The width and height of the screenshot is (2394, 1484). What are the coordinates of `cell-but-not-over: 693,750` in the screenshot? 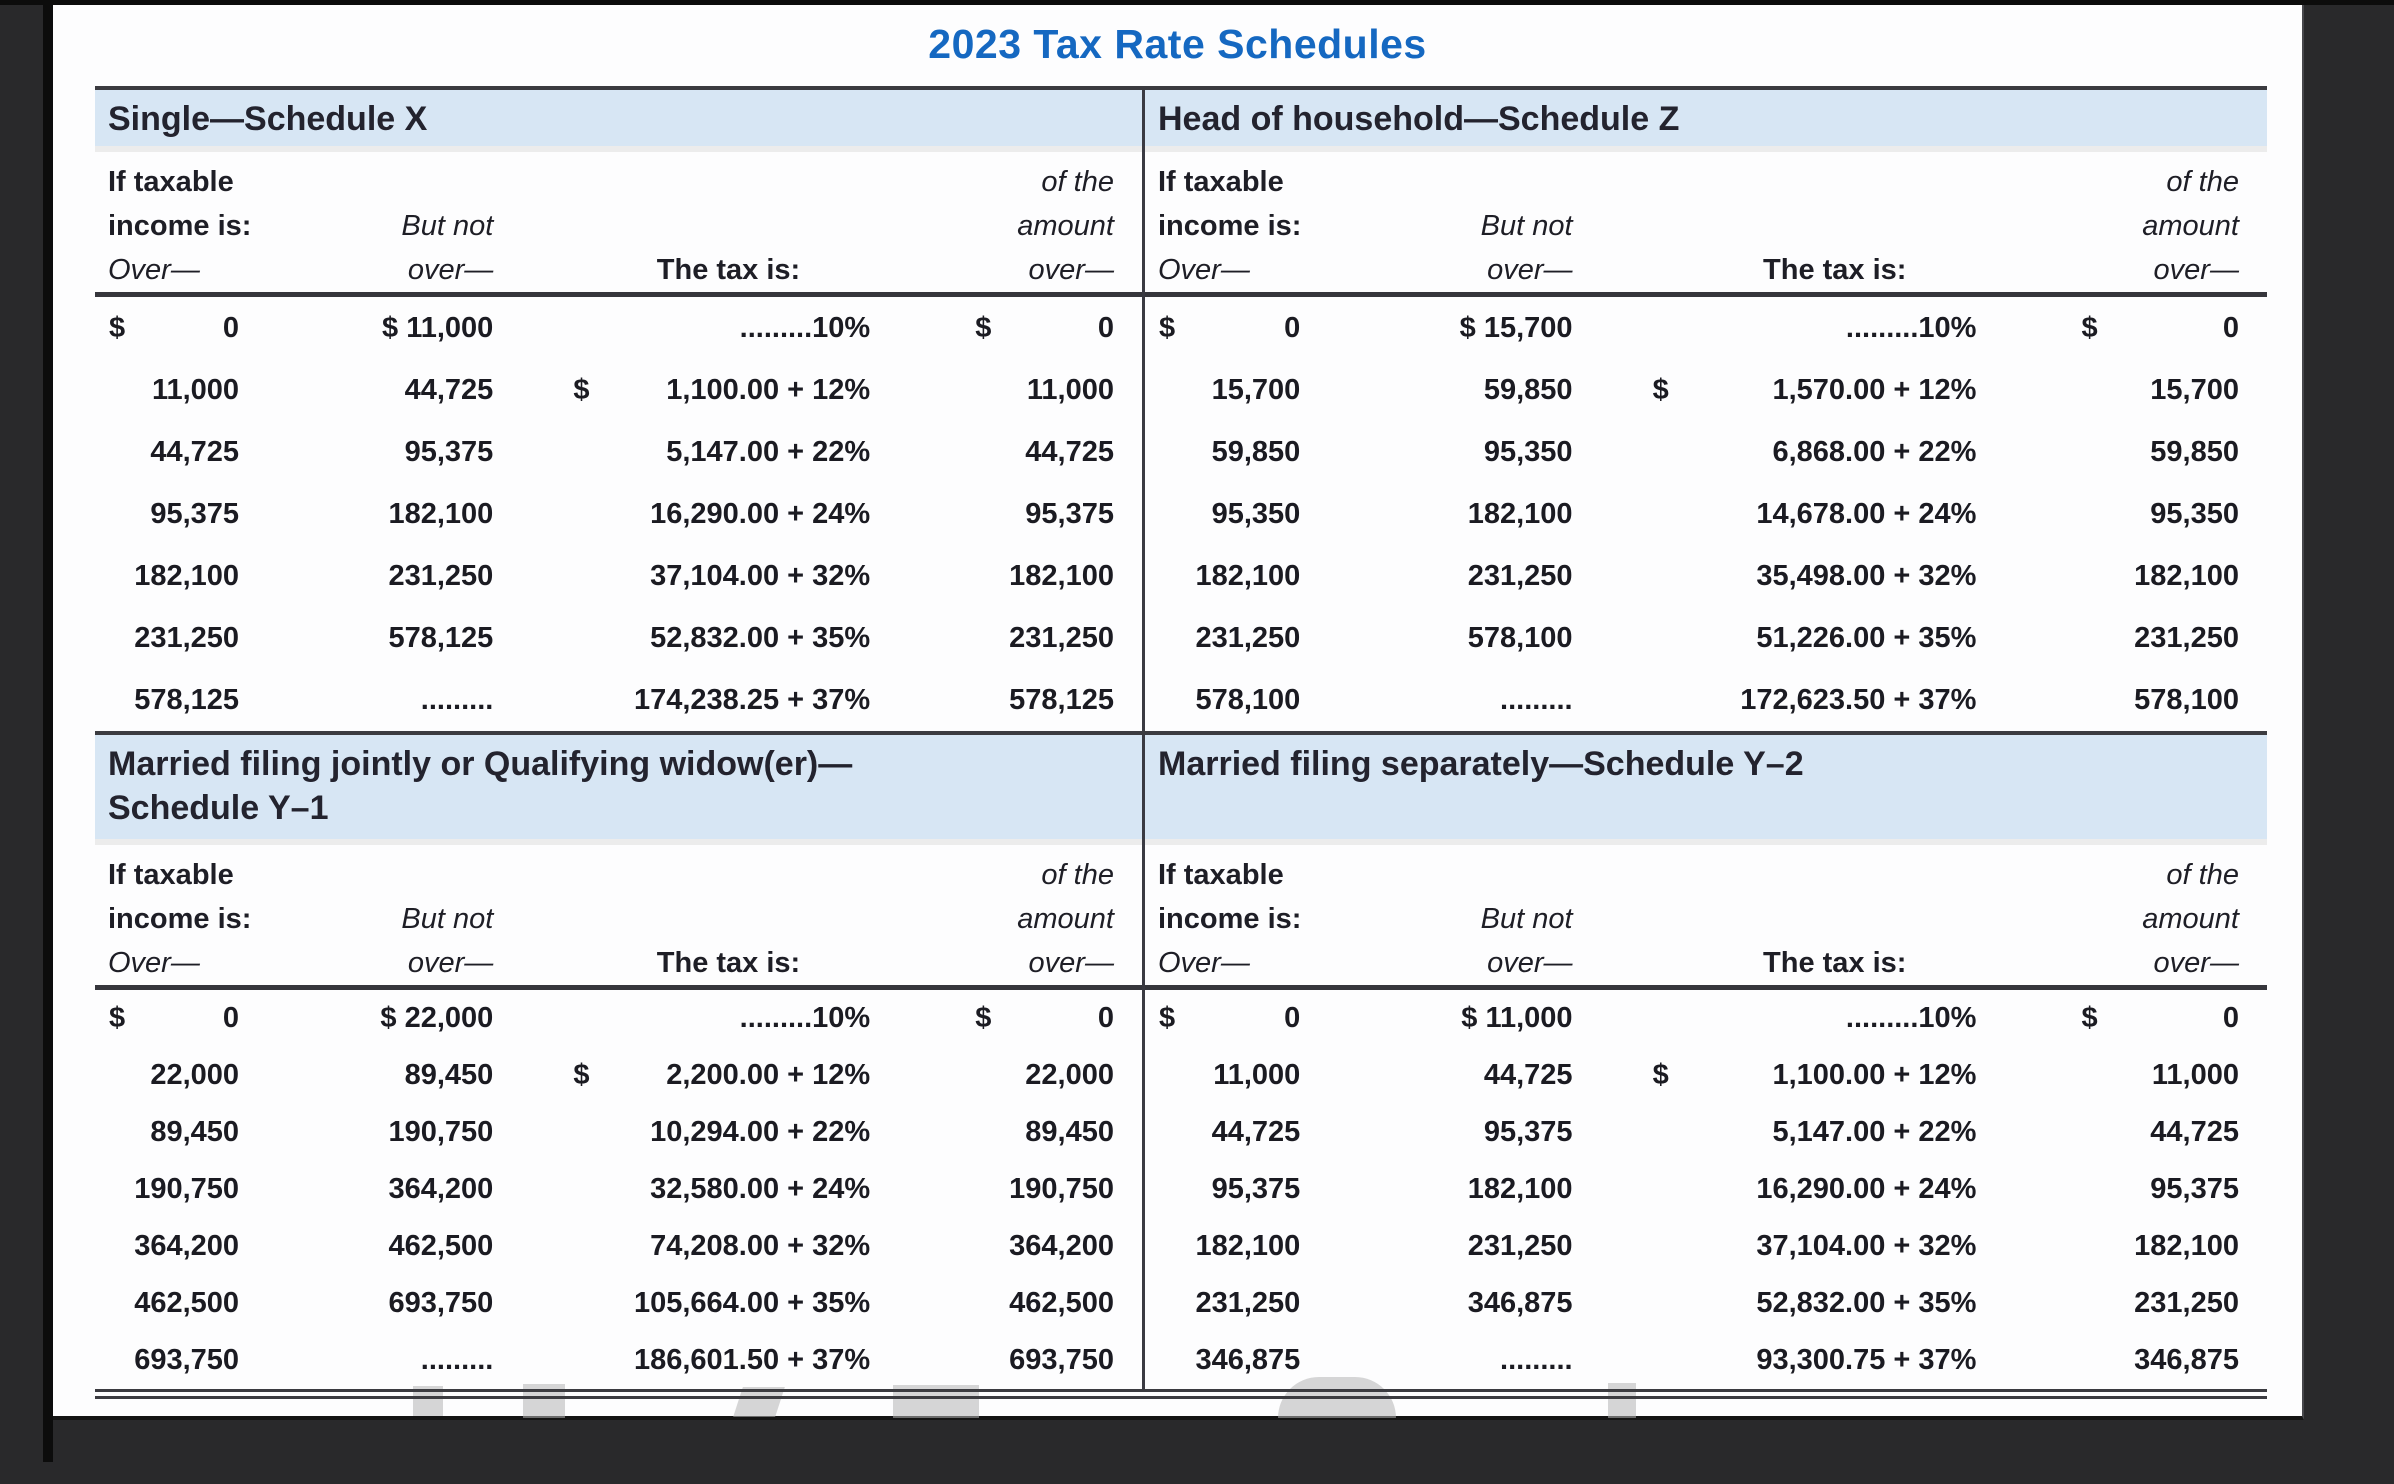 It's located at (377, 1303).